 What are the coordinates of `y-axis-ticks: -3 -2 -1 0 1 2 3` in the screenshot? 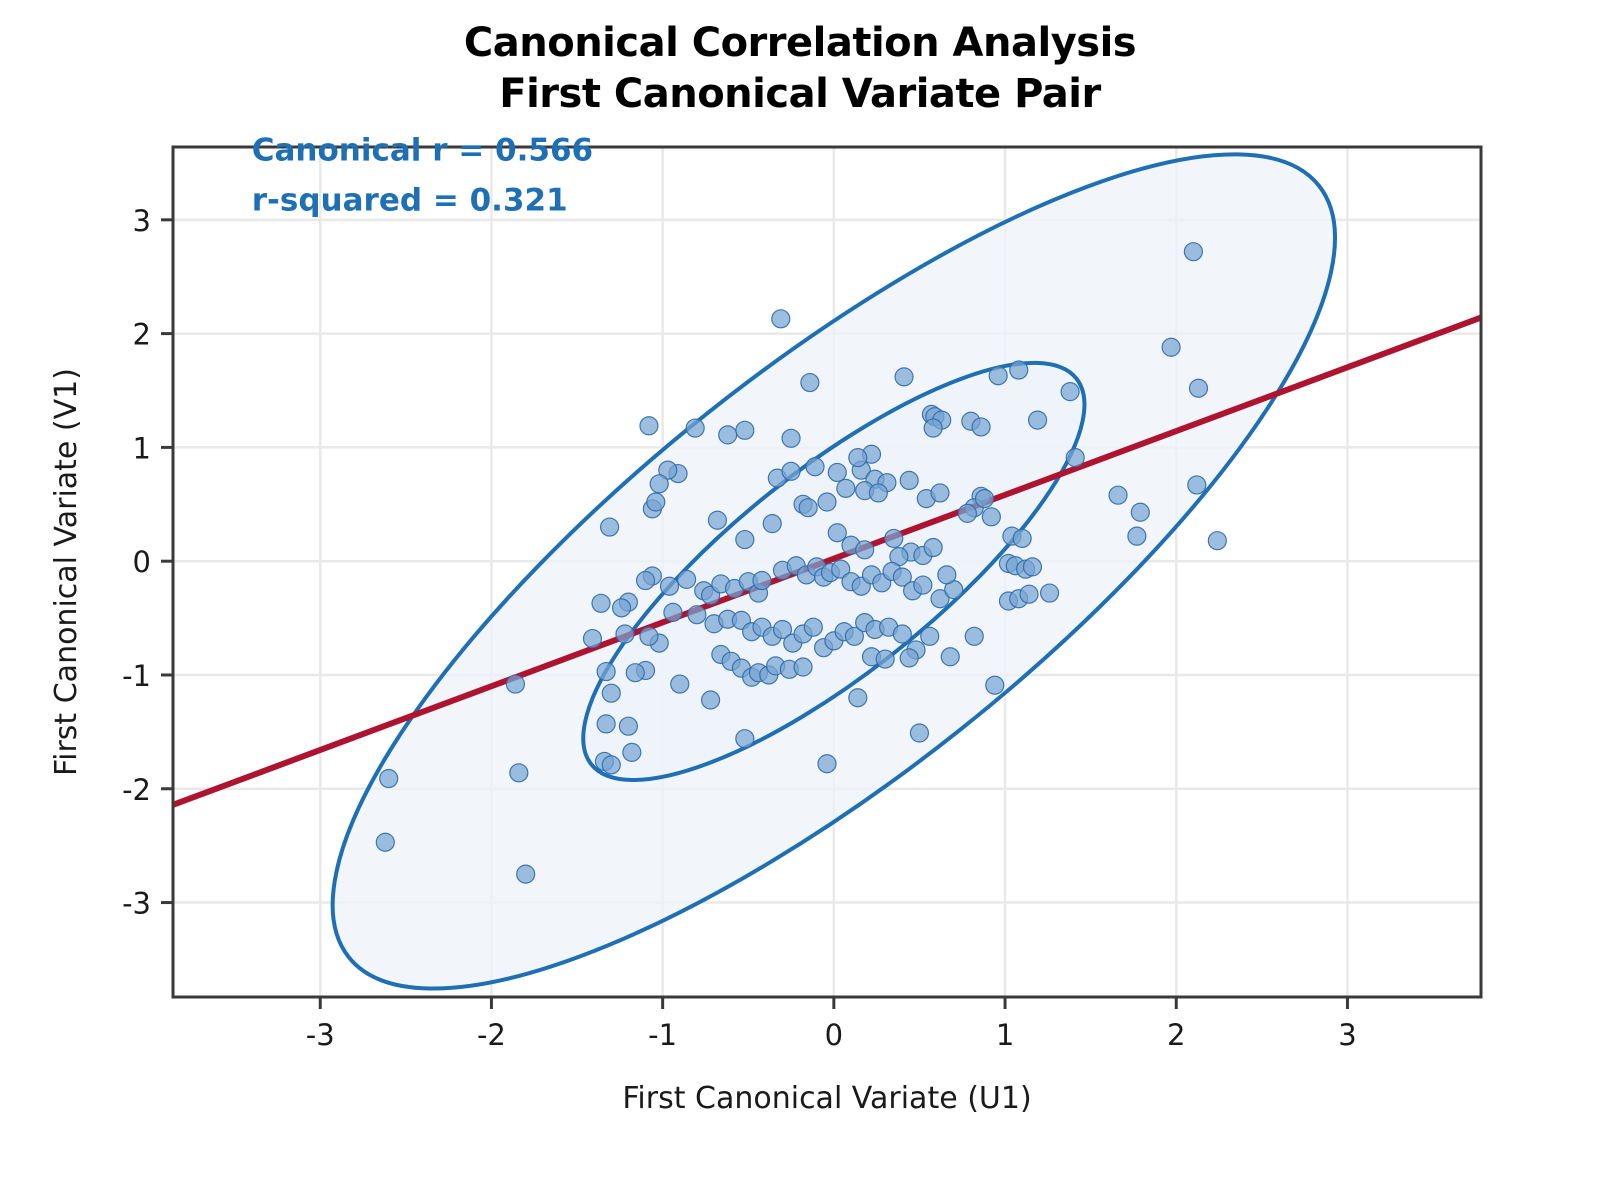 It's located at (147, 562).